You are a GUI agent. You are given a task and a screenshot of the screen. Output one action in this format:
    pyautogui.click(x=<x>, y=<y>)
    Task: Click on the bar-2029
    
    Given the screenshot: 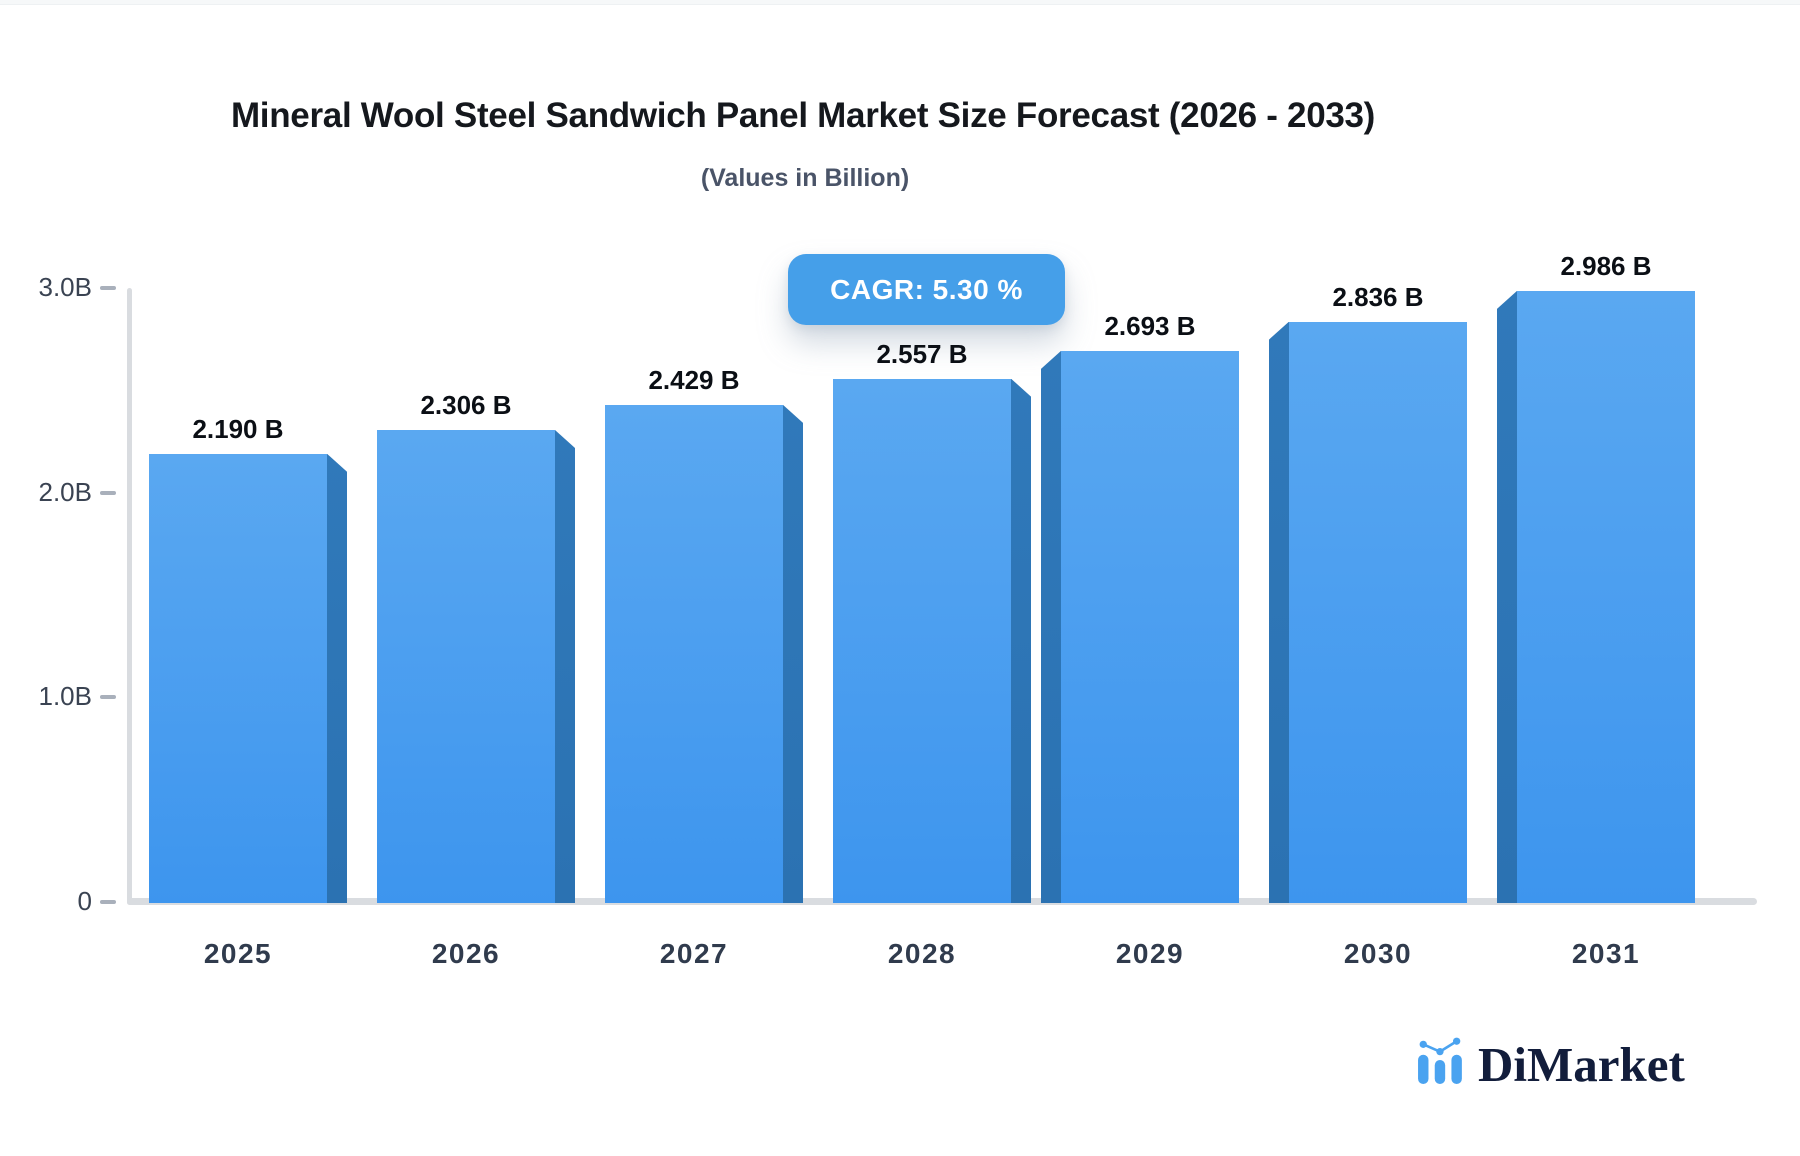 What is the action you would take?
    pyautogui.click(x=1140, y=626)
    